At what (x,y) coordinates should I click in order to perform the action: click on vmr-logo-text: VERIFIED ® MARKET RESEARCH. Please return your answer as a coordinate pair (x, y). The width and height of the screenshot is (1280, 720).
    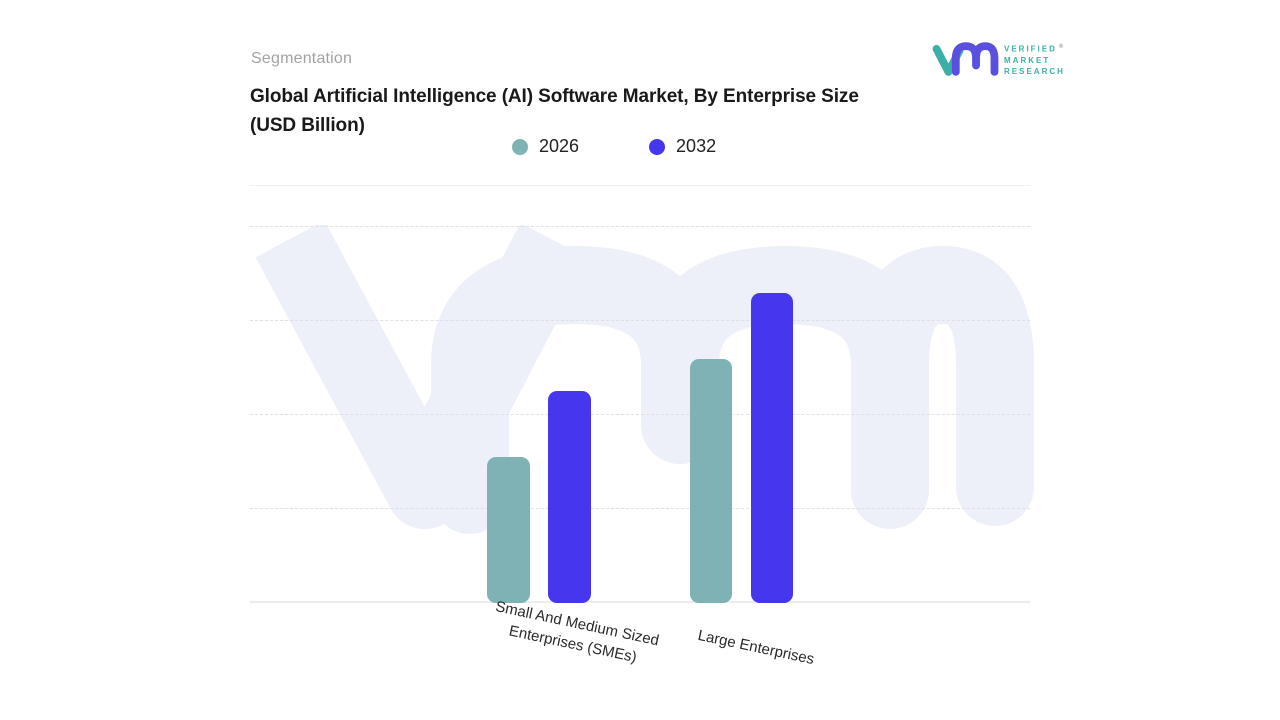
    Looking at the image, I should click on (1034, 57).